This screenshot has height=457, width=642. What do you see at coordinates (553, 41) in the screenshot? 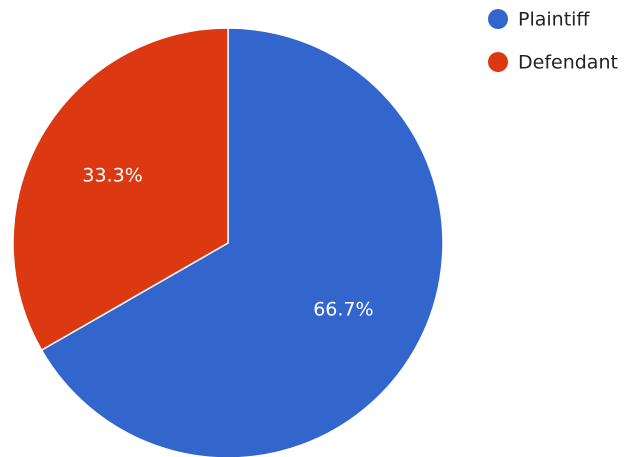
I see `legend: Plaintiff Defendant` at bounding box center [553, 41].